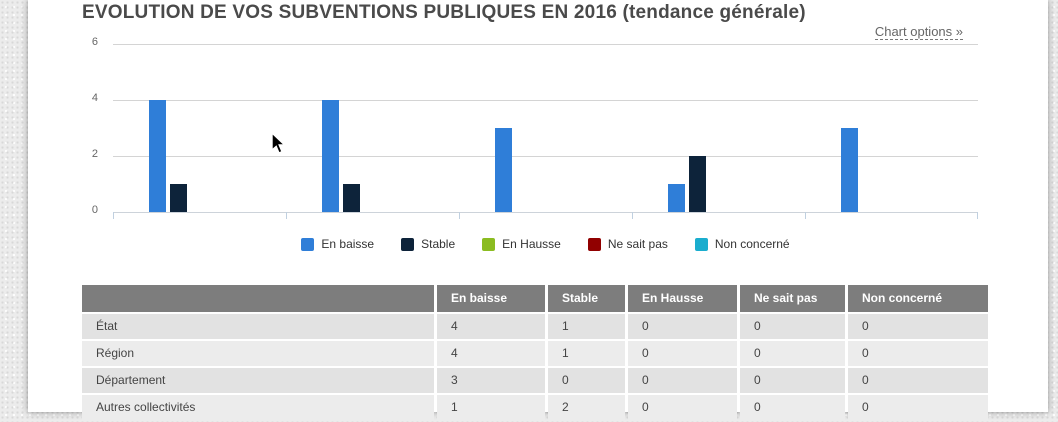  Describe the element at coordinates (677, 198) in the screenshot. I see `bar-En baisse-Autres collectivités` at that location.